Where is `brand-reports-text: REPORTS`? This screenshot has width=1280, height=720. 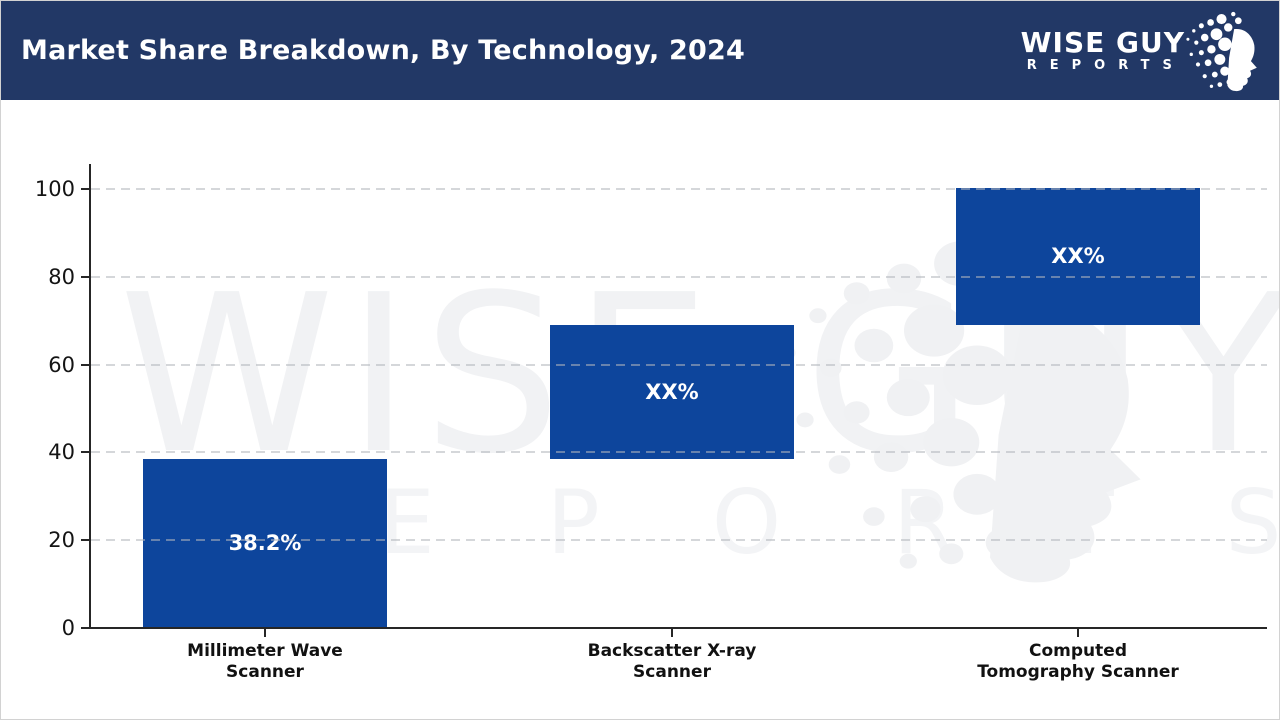
brand-reports-text: REPORTS is located at coordinates (1105, 65).